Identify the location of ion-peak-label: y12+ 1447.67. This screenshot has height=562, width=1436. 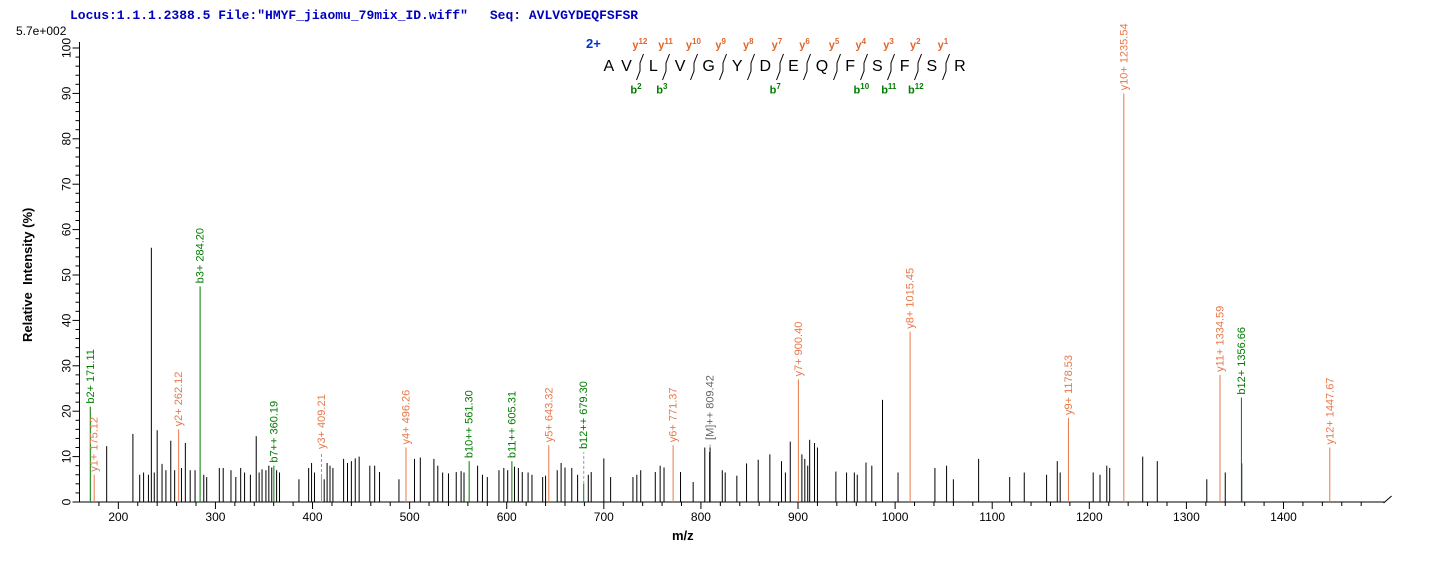
(1330, 411).